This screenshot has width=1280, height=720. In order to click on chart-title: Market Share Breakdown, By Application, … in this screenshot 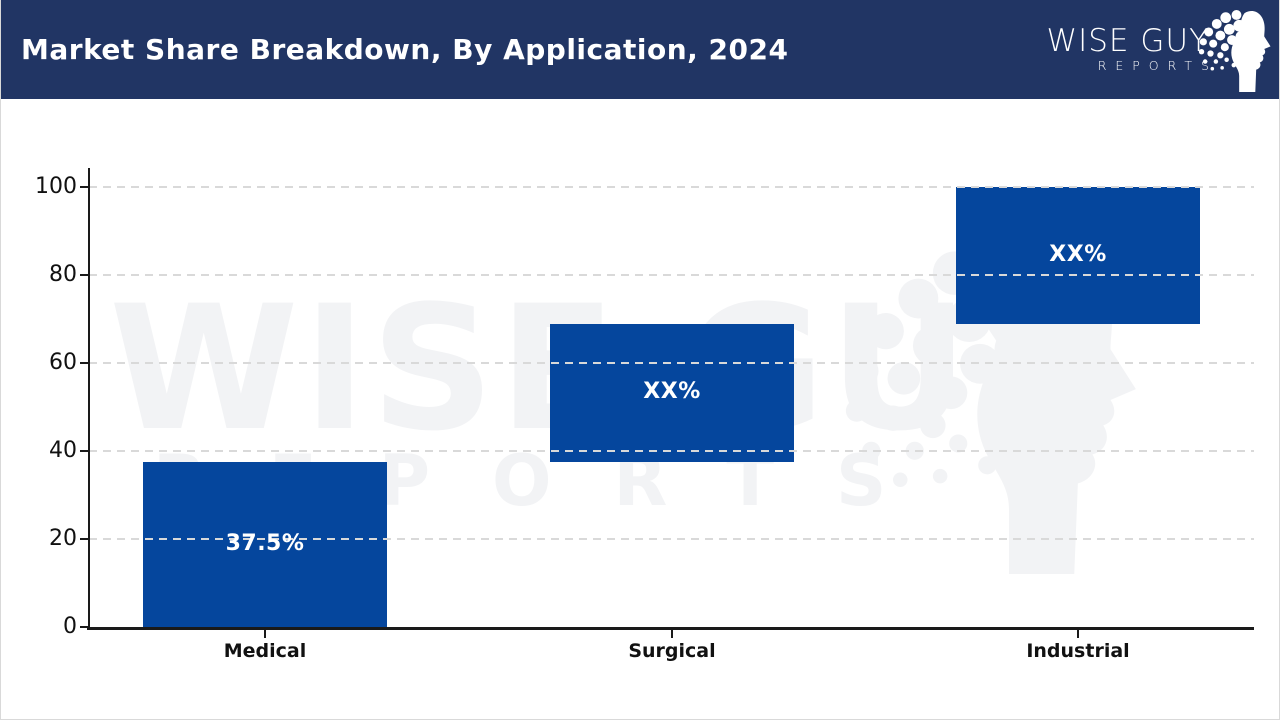, I will do `click(405, 49)`.